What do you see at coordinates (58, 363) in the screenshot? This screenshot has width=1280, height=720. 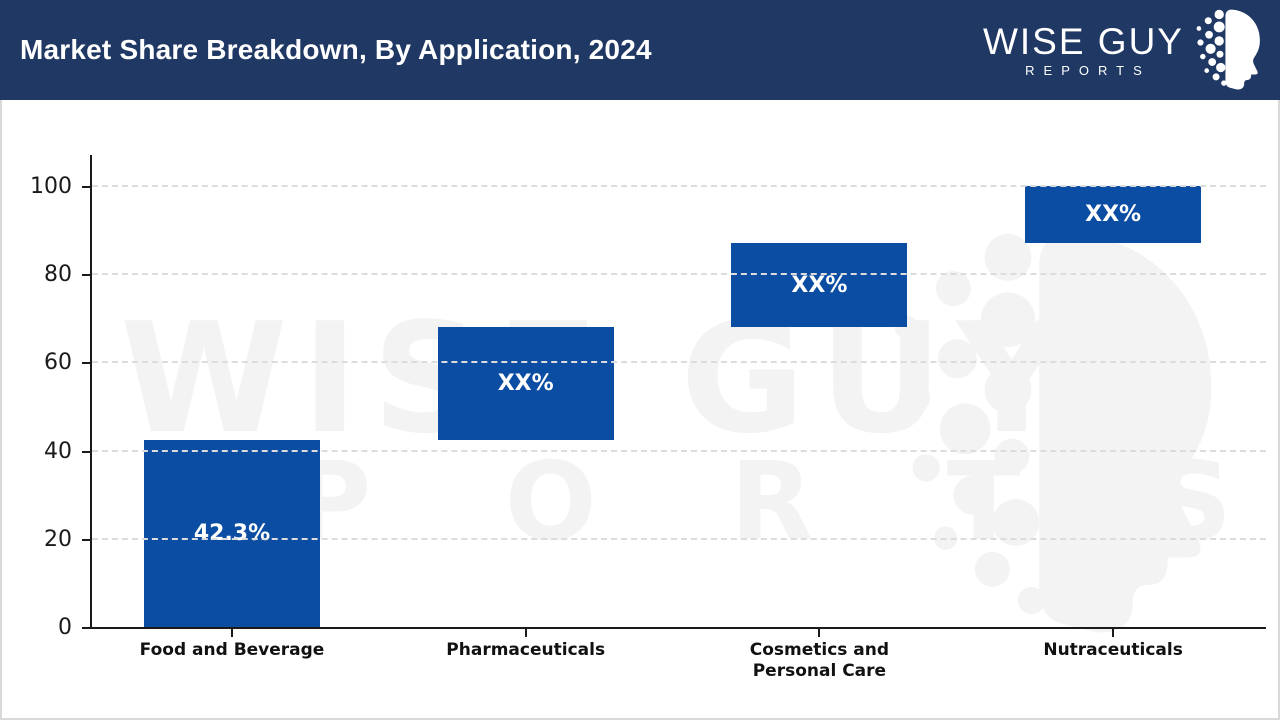 I see `y-tick-label: 60` at bounding box center [58, 363].